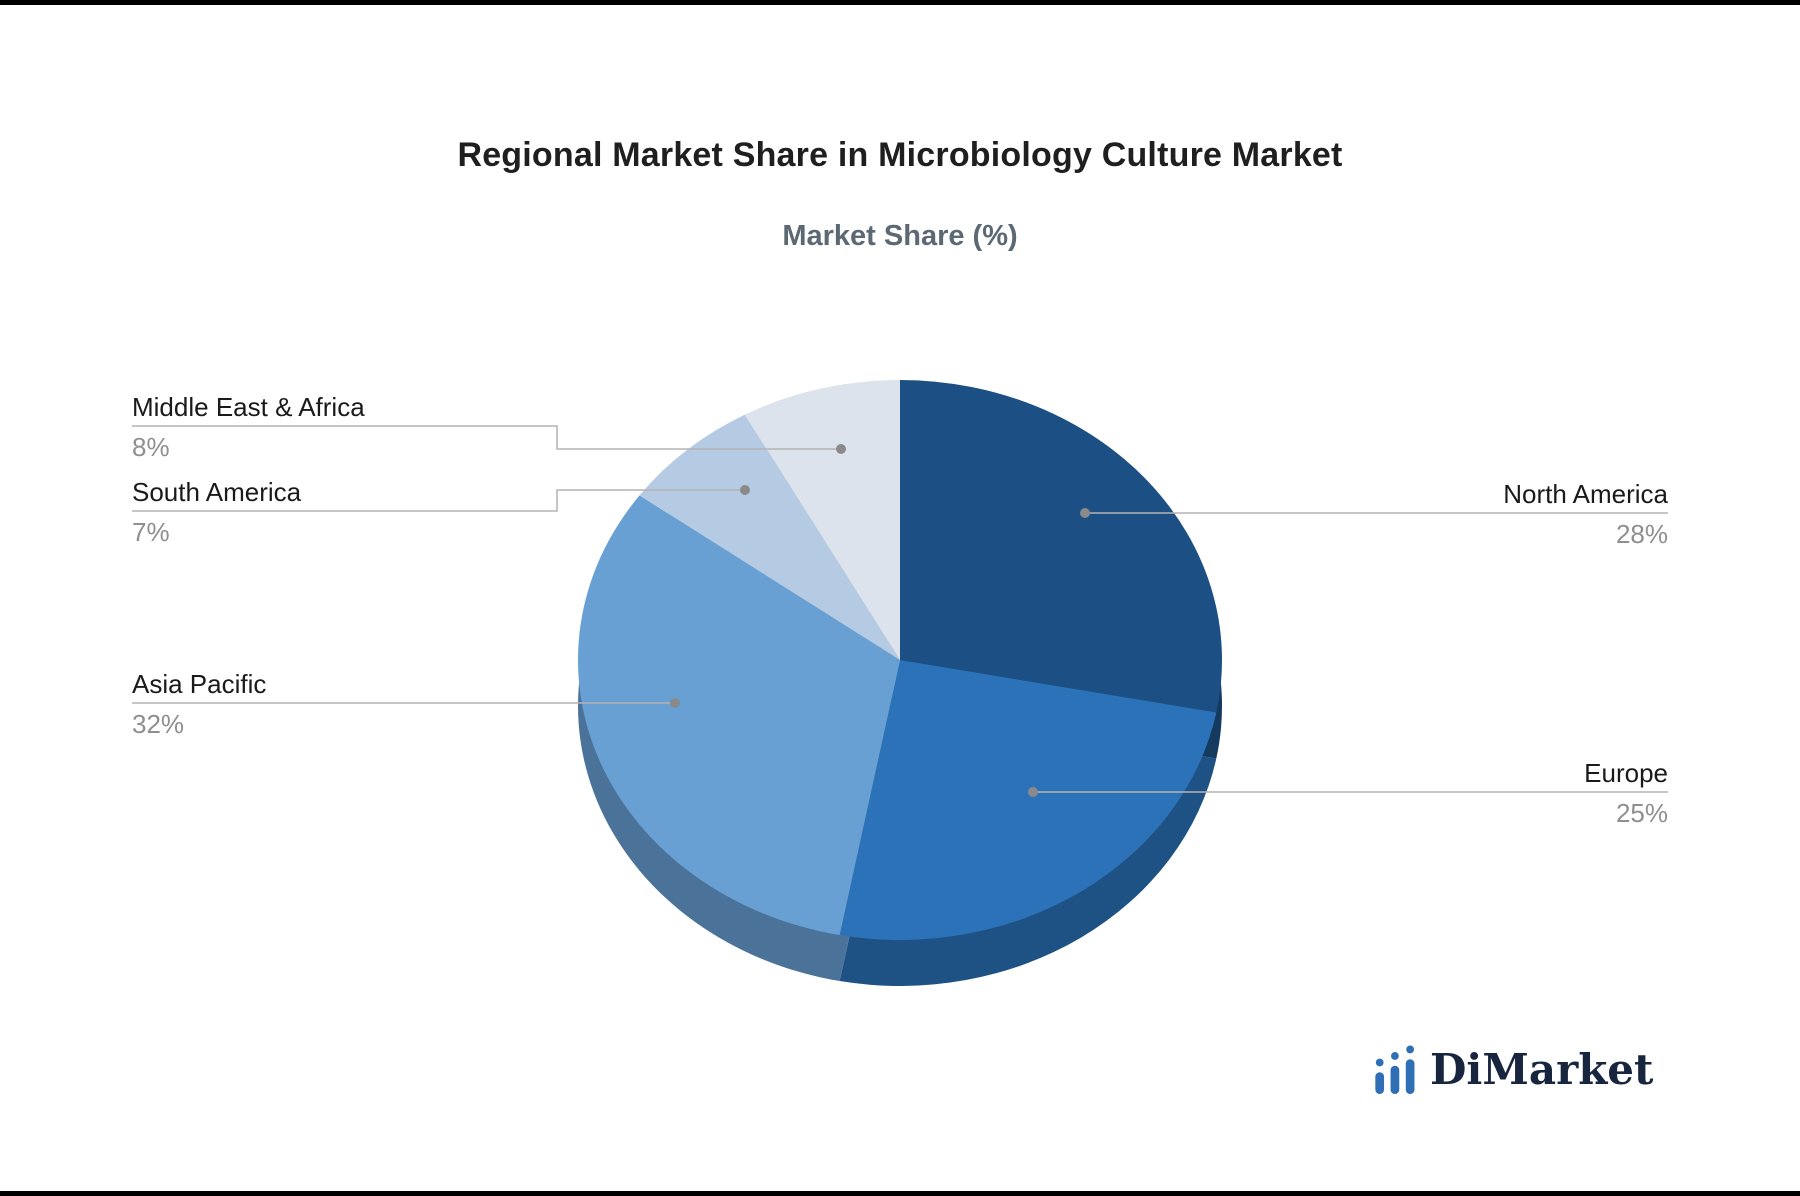  What do you see at coordinates (900, 1193) in the screenshot?
I see `screenshot-border-bottom` at bounding box center [900, 1193].